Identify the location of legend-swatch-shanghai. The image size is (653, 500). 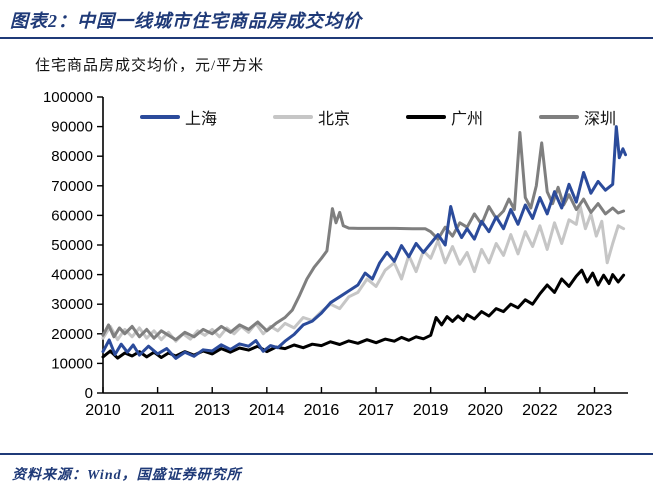
(160, 117).